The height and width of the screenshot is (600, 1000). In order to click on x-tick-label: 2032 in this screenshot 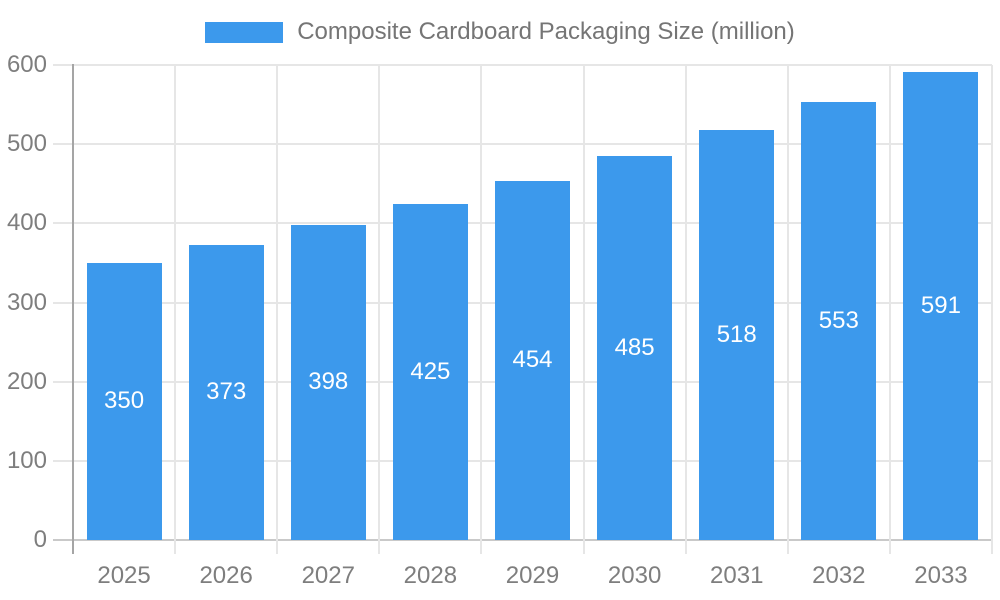, I will do `click(839, 575)`.